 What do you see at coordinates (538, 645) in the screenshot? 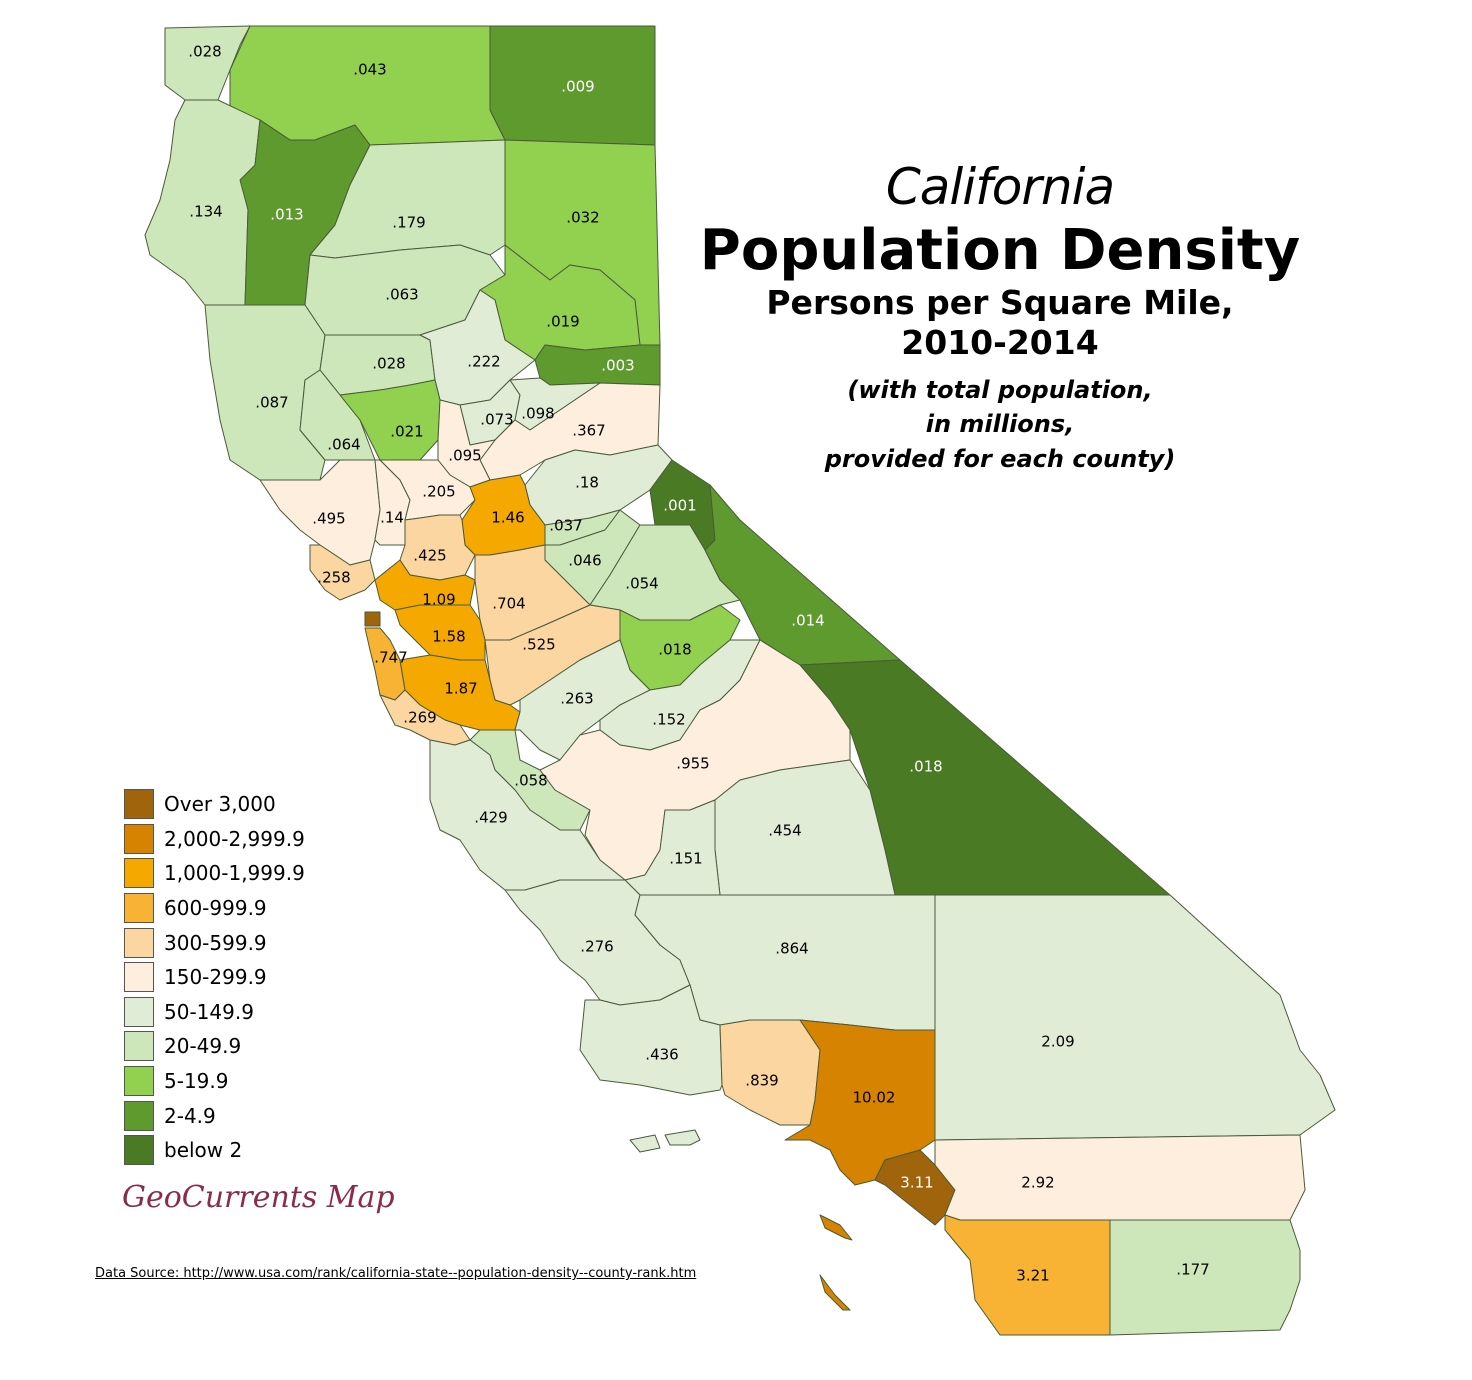
I see `county-pop-label-stanislaus: .525` at bounding box center [538, 645].